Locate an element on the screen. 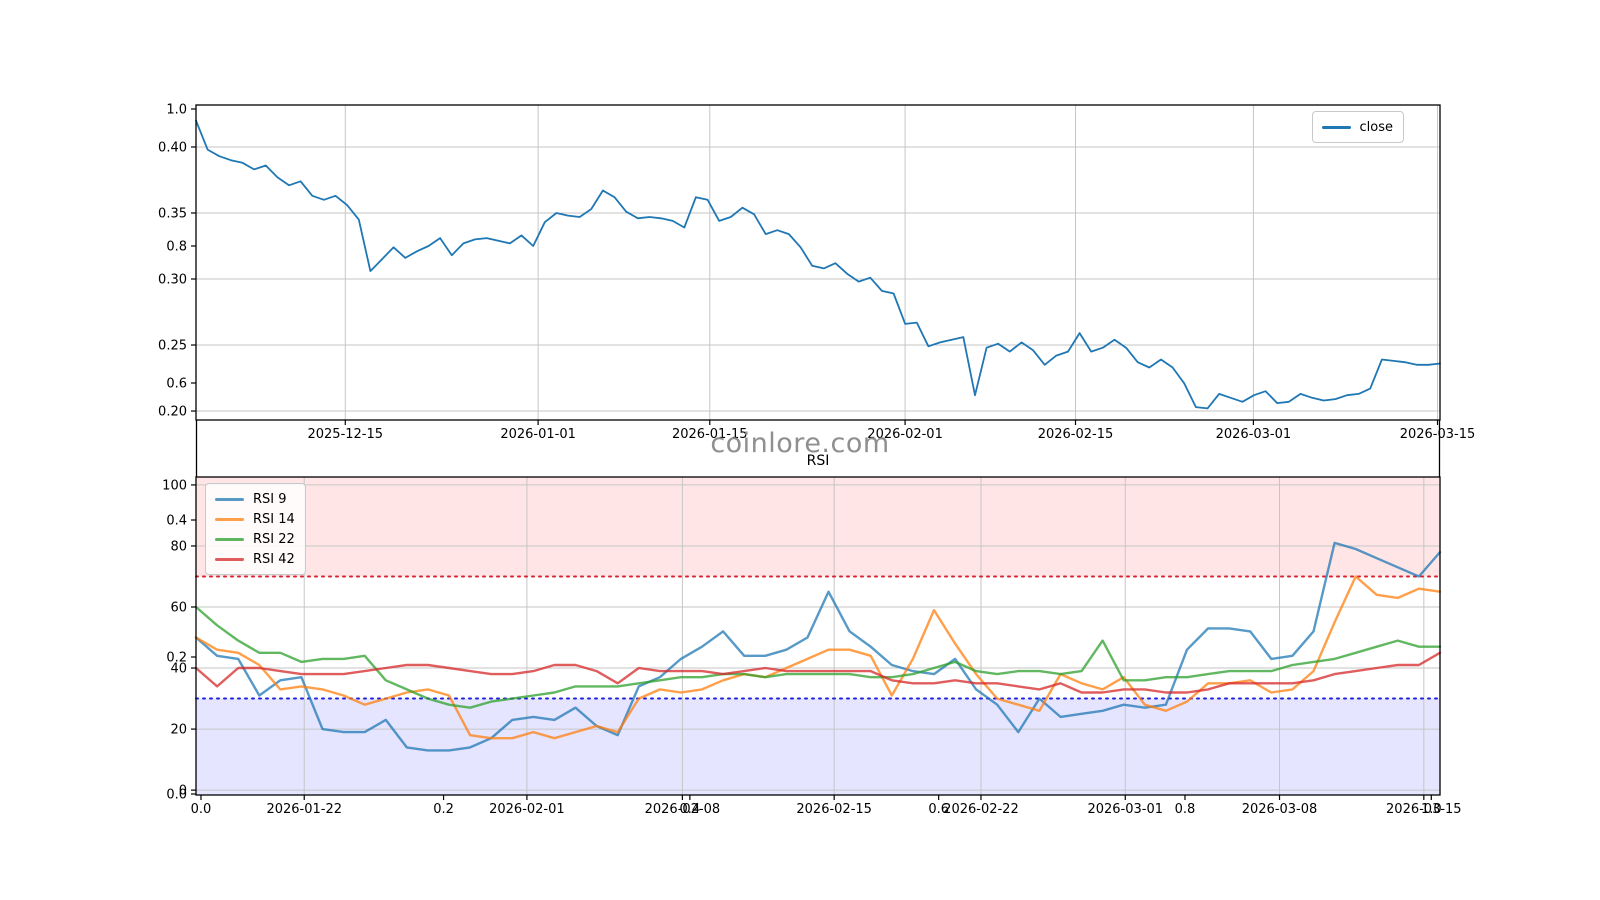 This screenshot has height=900, width=1600. rsi-x-tick-label: 2026-01-22 is located at coordinates (304, 809).